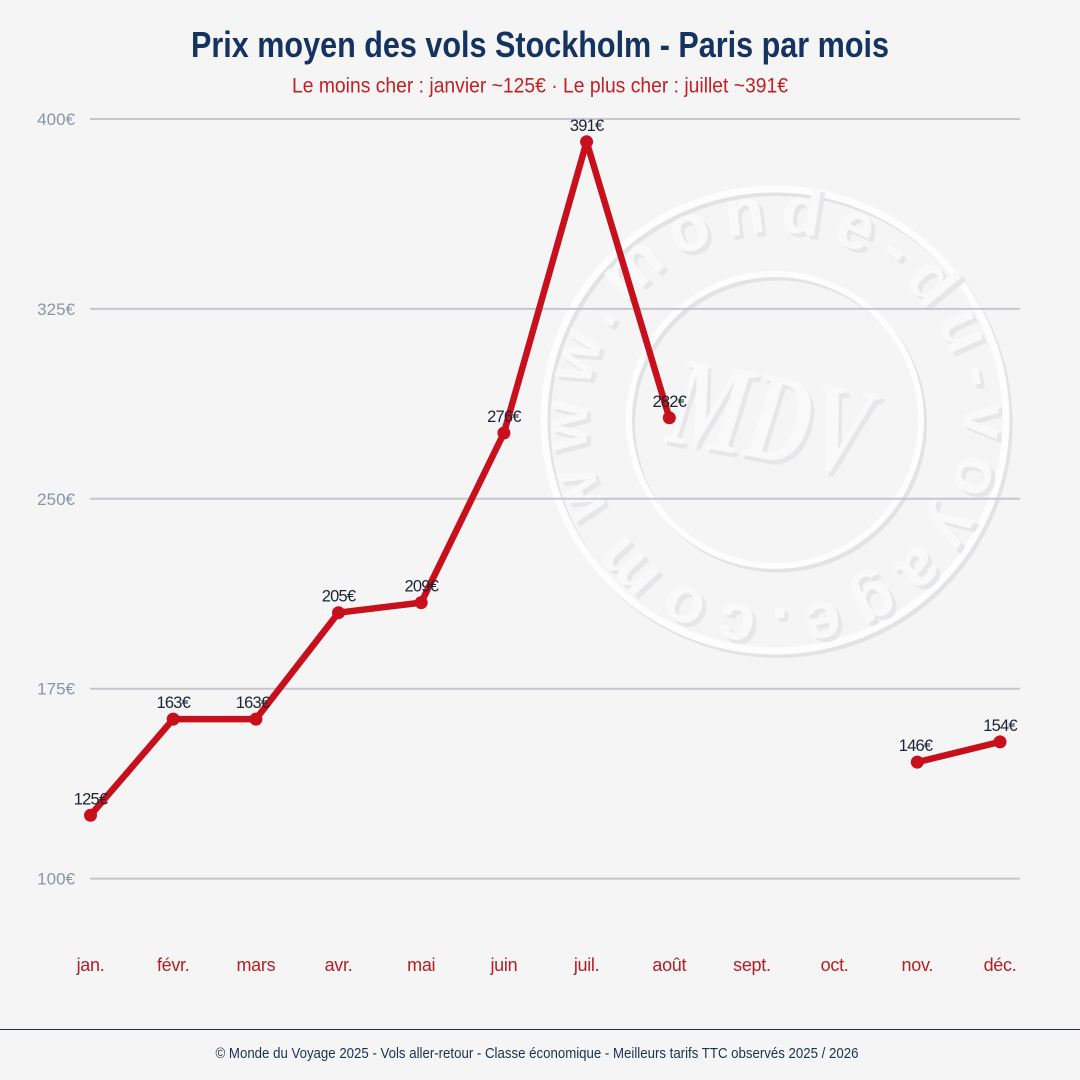  Describe the element at coordinates (91, 799) in the screenshot. I see `svg-text: 125€` at that location.